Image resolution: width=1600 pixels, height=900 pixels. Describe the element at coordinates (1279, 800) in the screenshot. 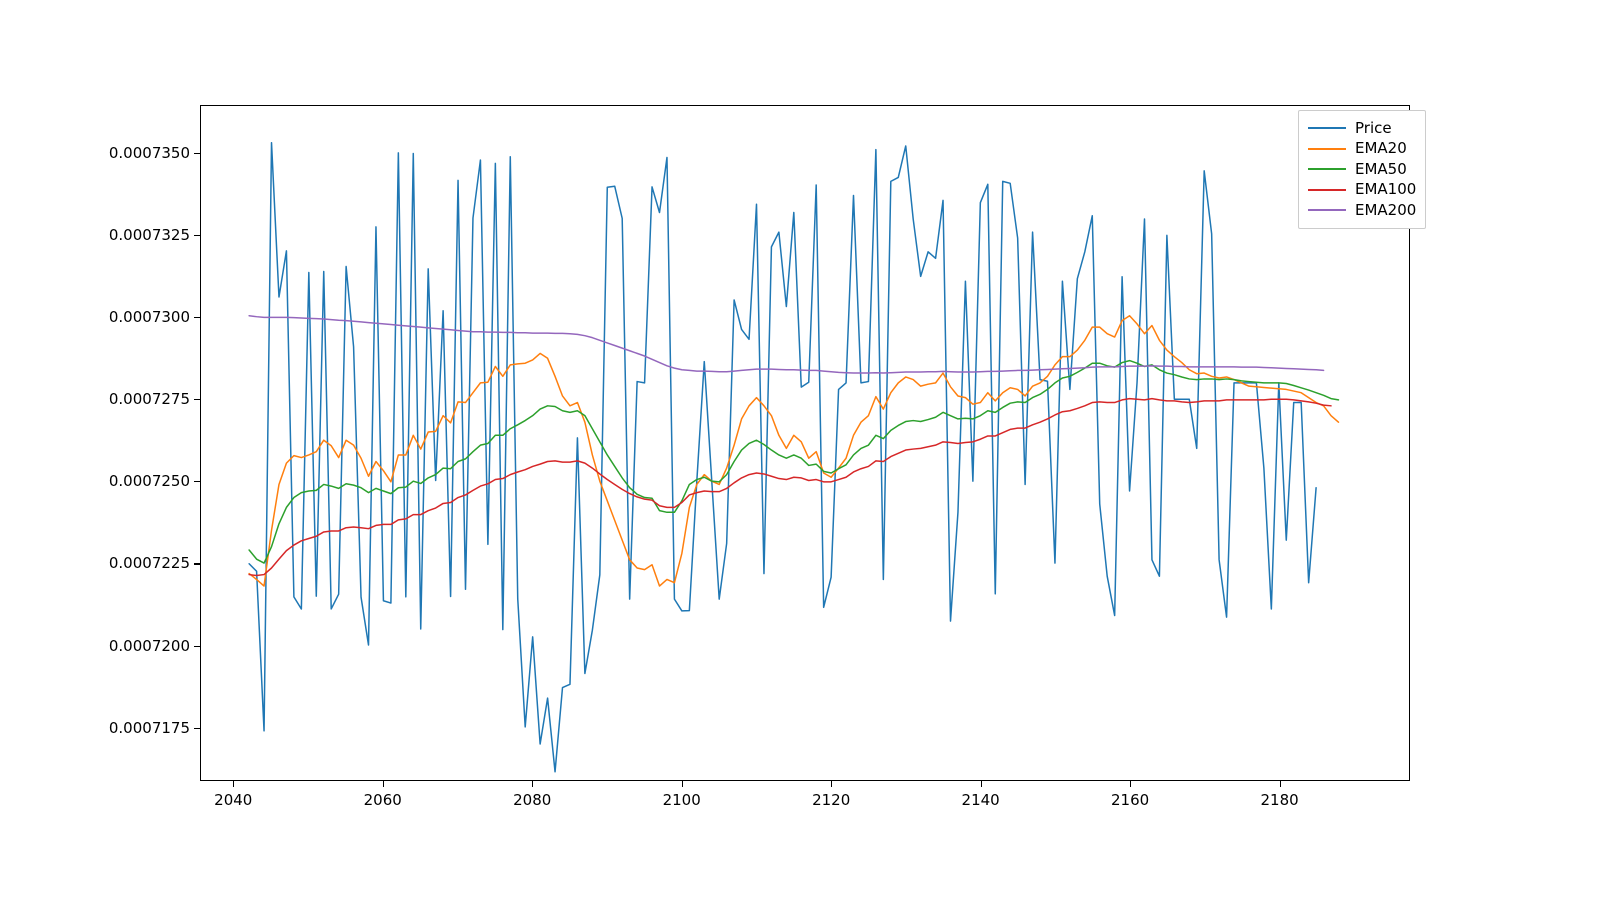

I see `x-tick-label: 2180` at that location.